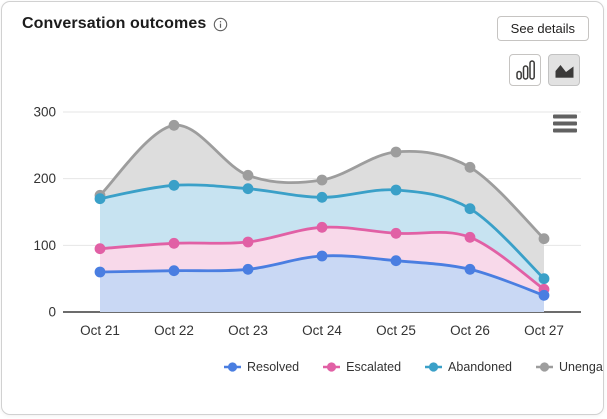 This screenshot has height=419, width=607. I want to click on area-chart-icon, so click(564, 70).